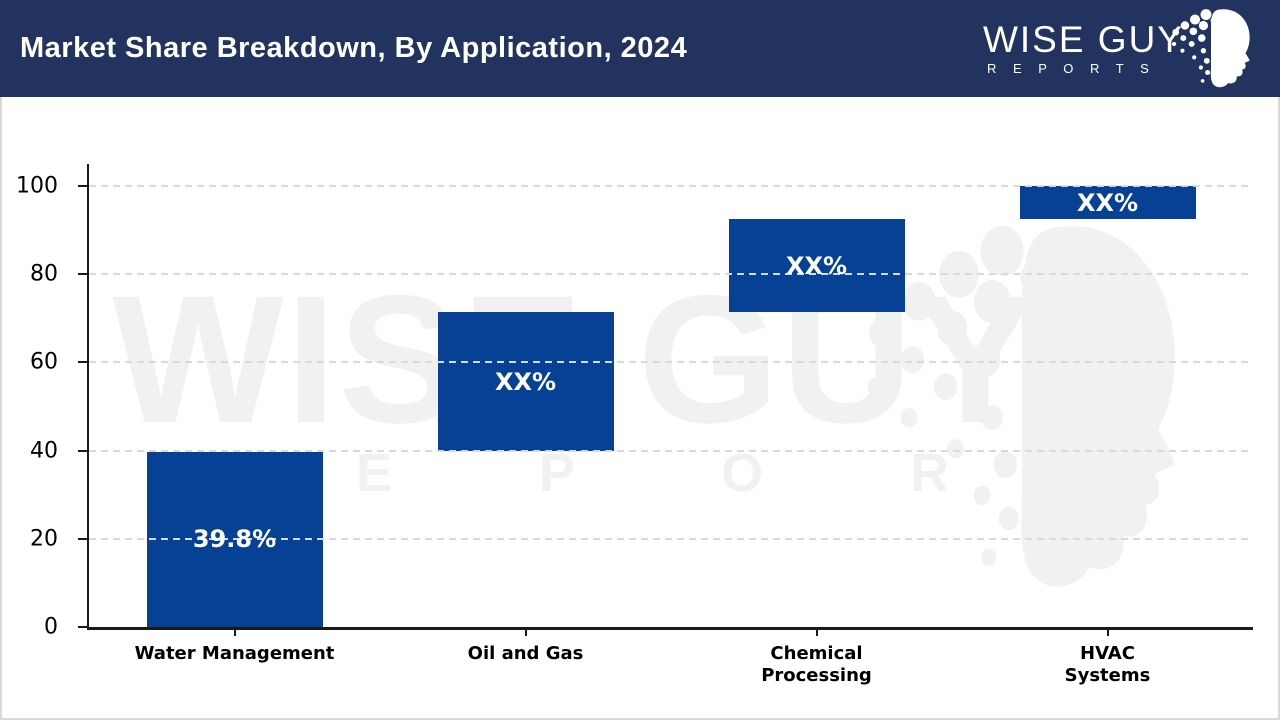 The image size is (1280, 720). Describe the element at coordinates (44, 362) in the screenshot. I see `y-tick-label: 60` at that location.